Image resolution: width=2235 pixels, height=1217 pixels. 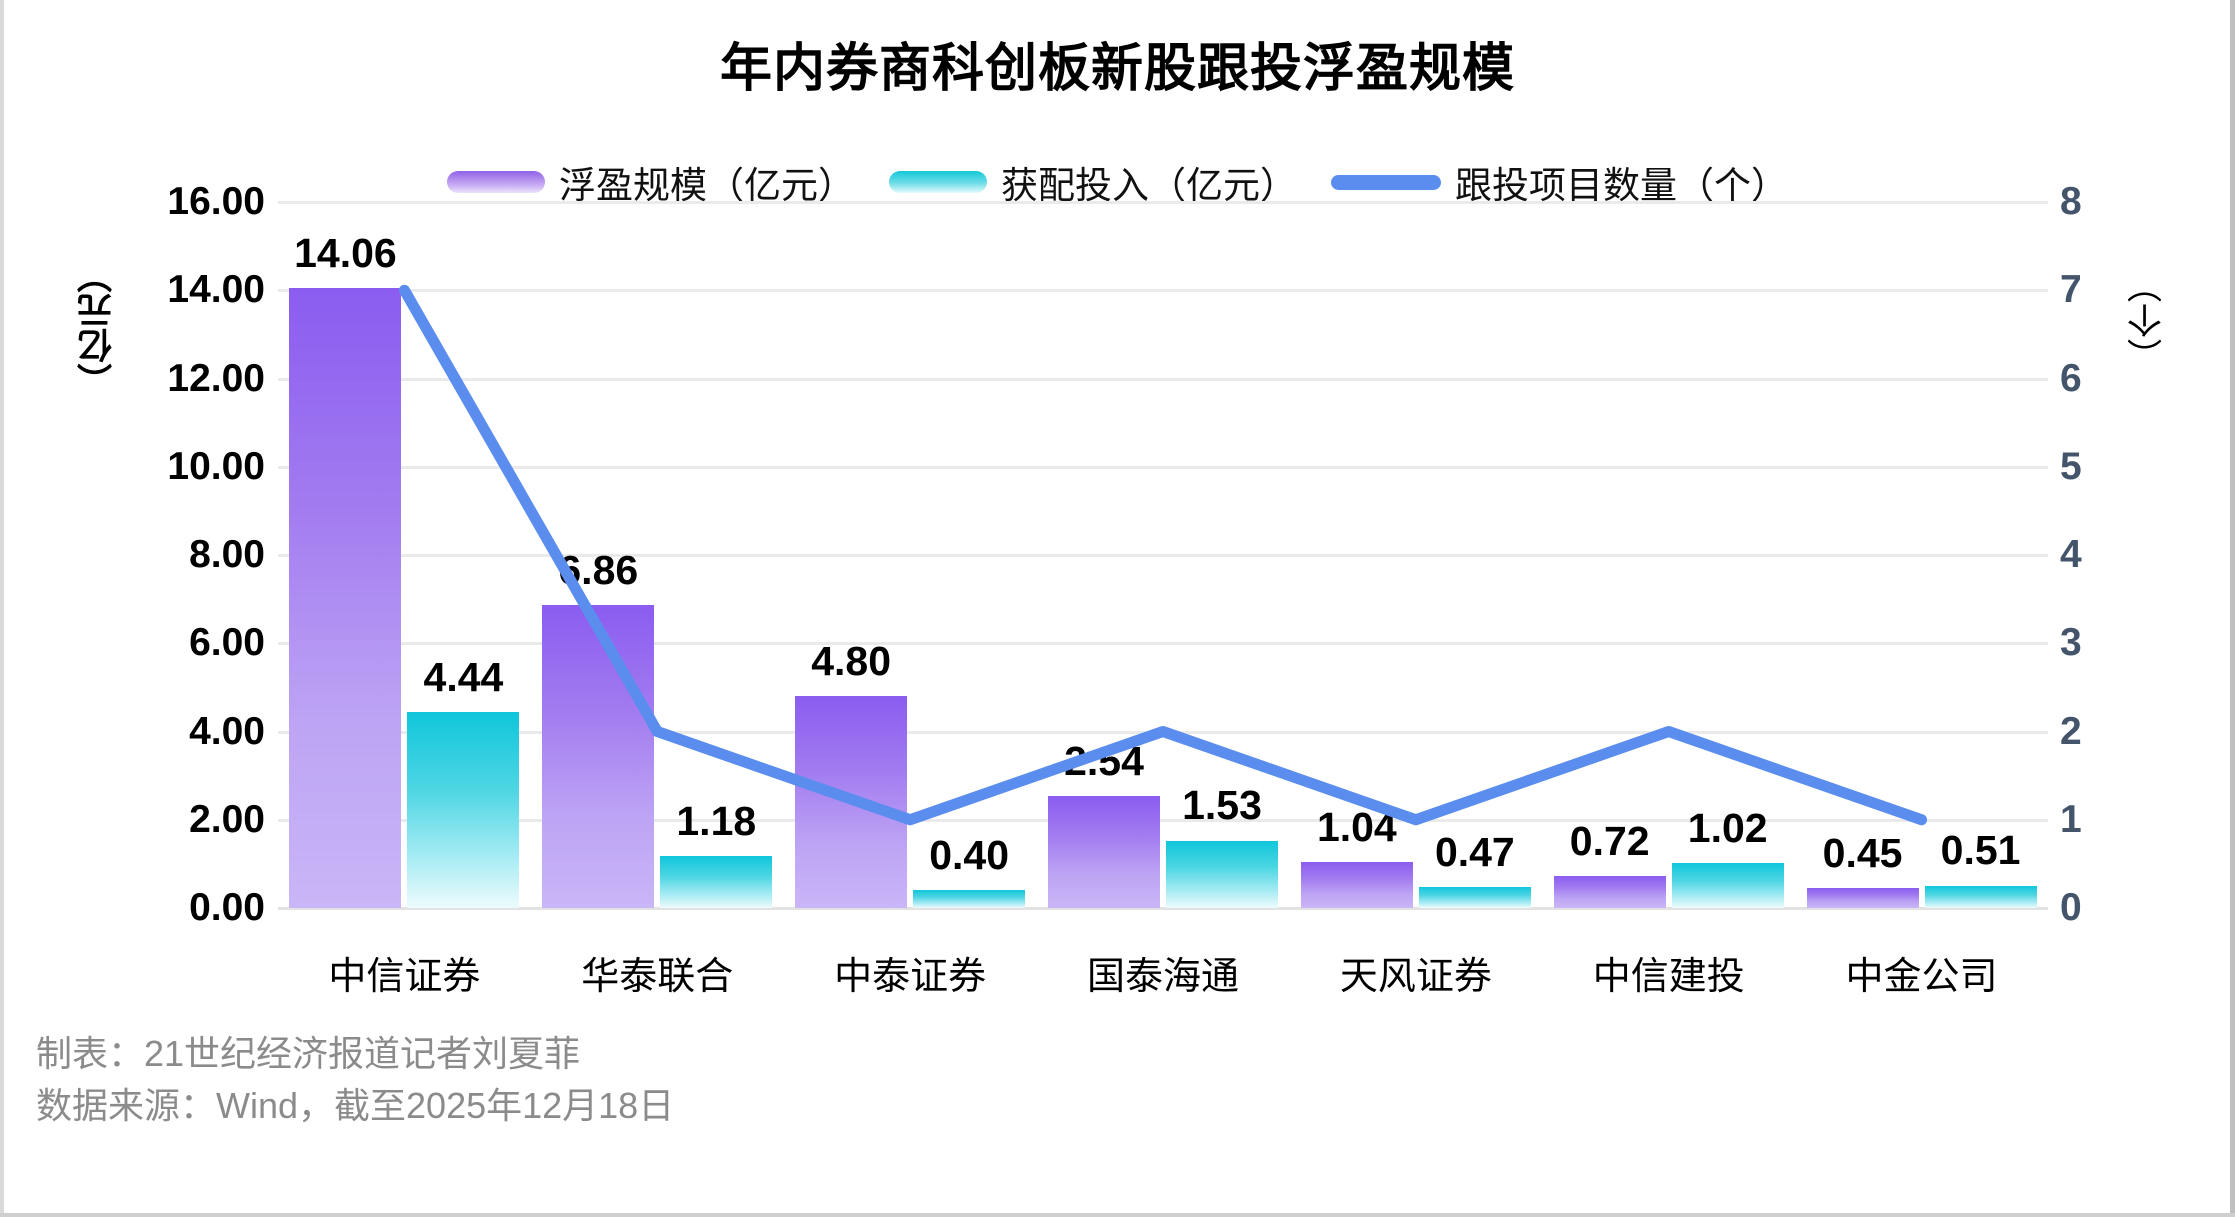 I want to click on y-axis-right-tick-label: 3, so click(x=2071, y=643).